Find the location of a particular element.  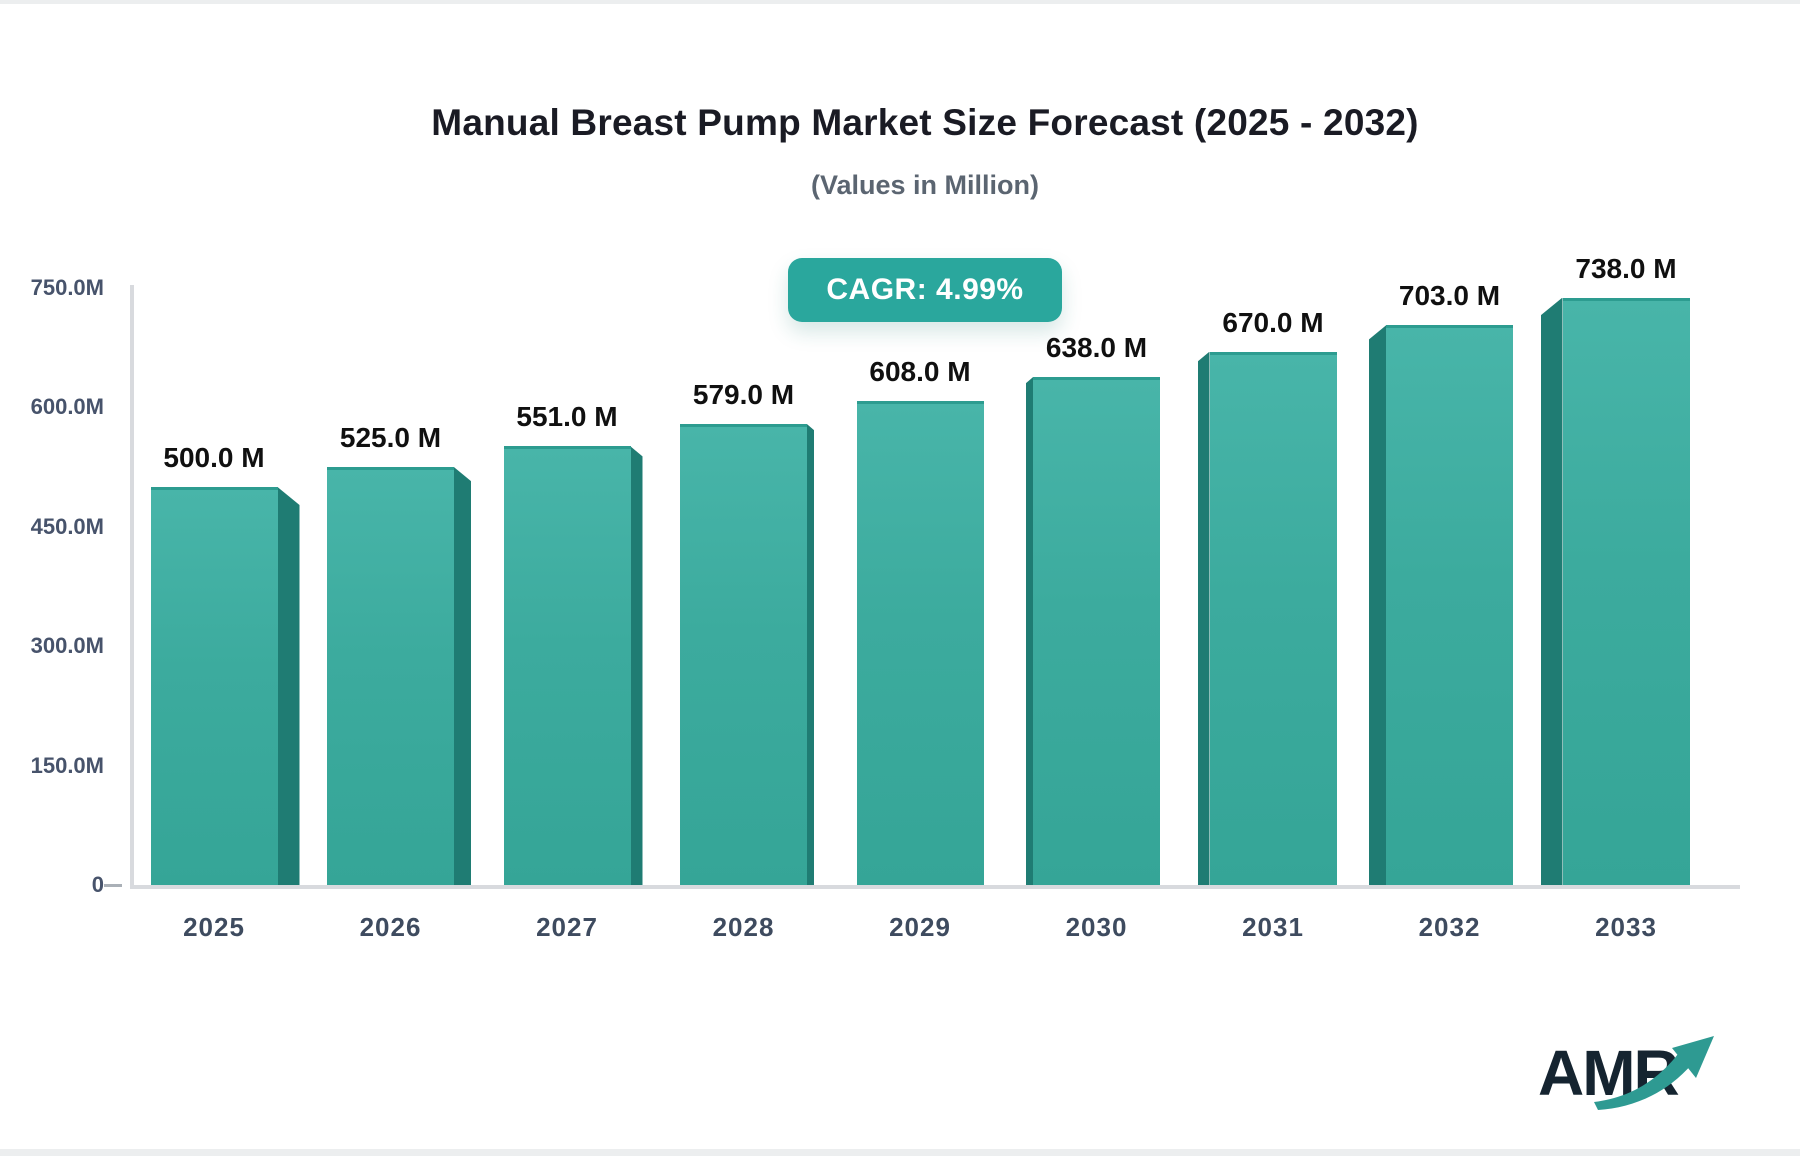

amr-logo-text: AMR is located at coordinates (1609, 1073).